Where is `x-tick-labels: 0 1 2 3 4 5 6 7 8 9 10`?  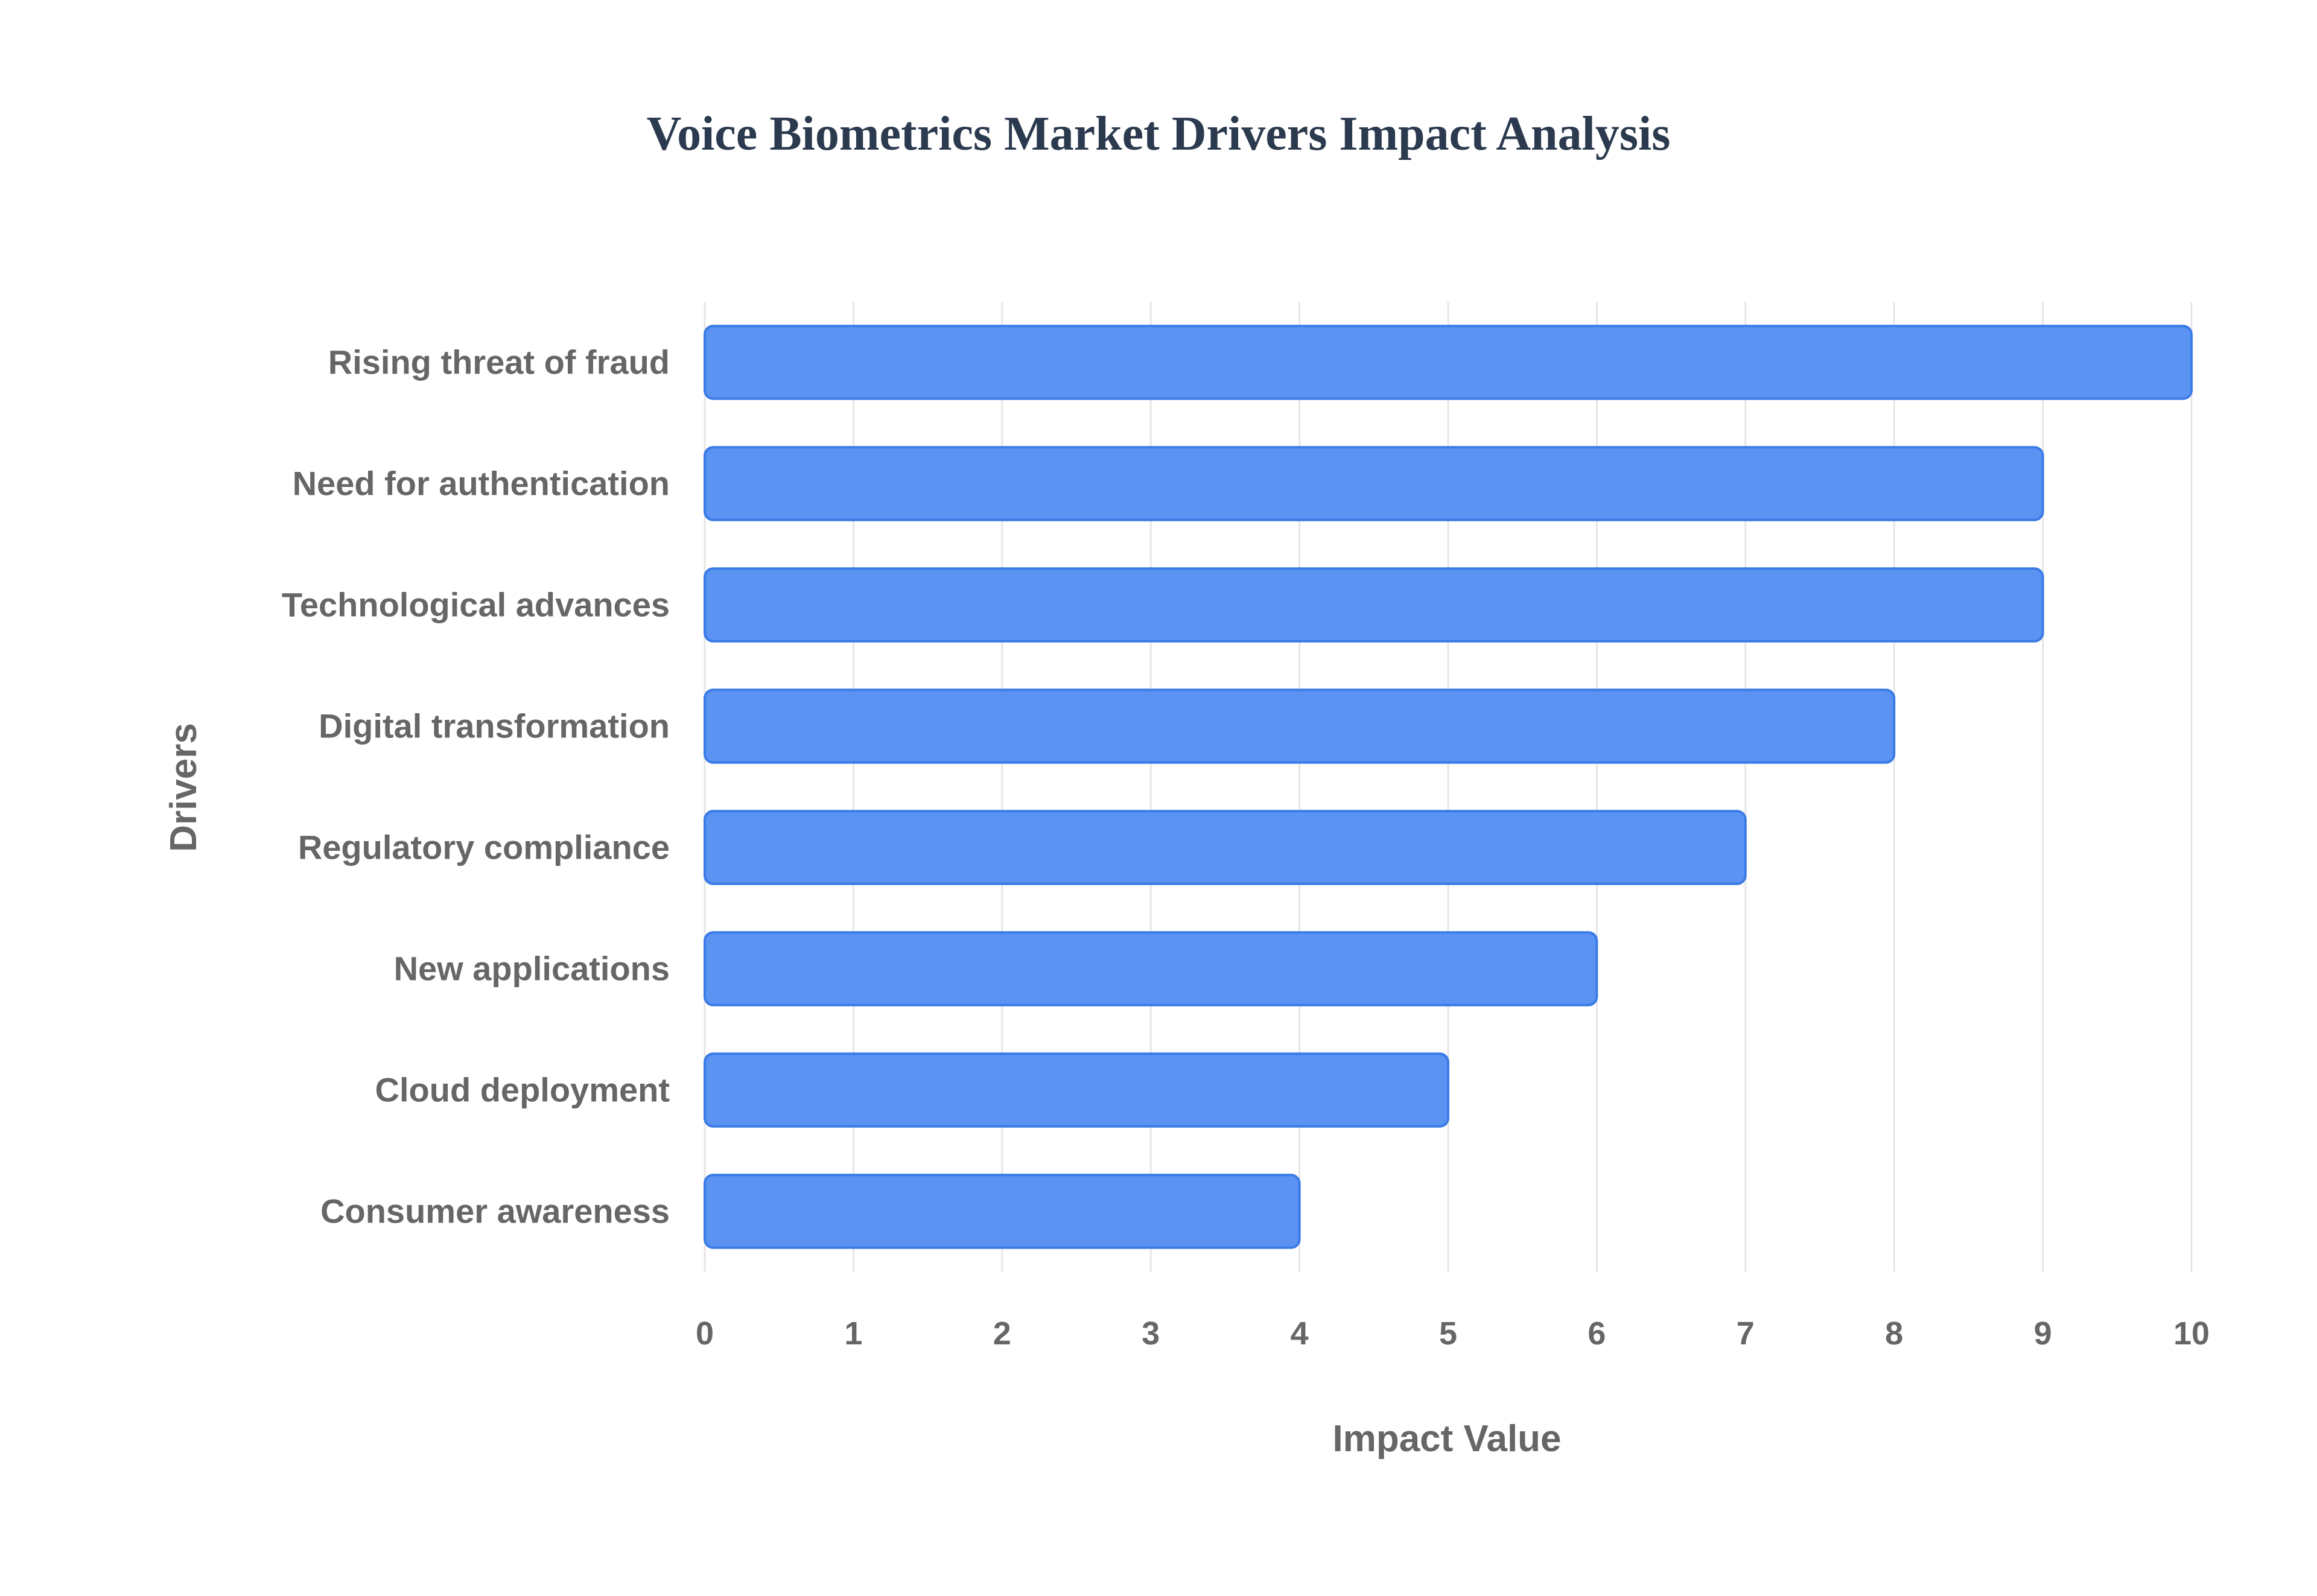
x-tick-labels: 0 1 2 3 4 5 6 7 8 9 10 is located at coordinates (1453, 1334).